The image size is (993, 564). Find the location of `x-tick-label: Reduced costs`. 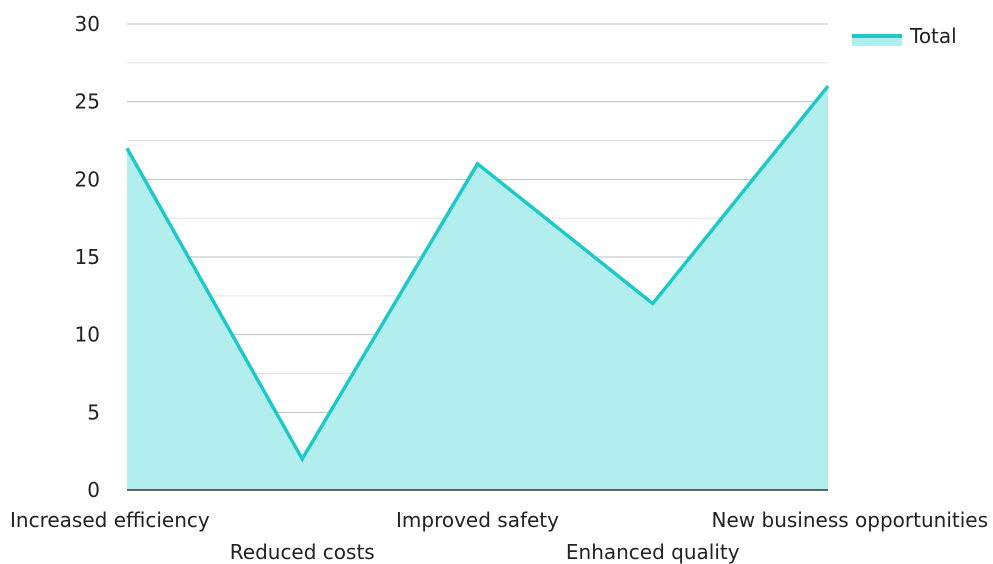

x-tick-label: Reduced costs is located at coordinates (302, 552).